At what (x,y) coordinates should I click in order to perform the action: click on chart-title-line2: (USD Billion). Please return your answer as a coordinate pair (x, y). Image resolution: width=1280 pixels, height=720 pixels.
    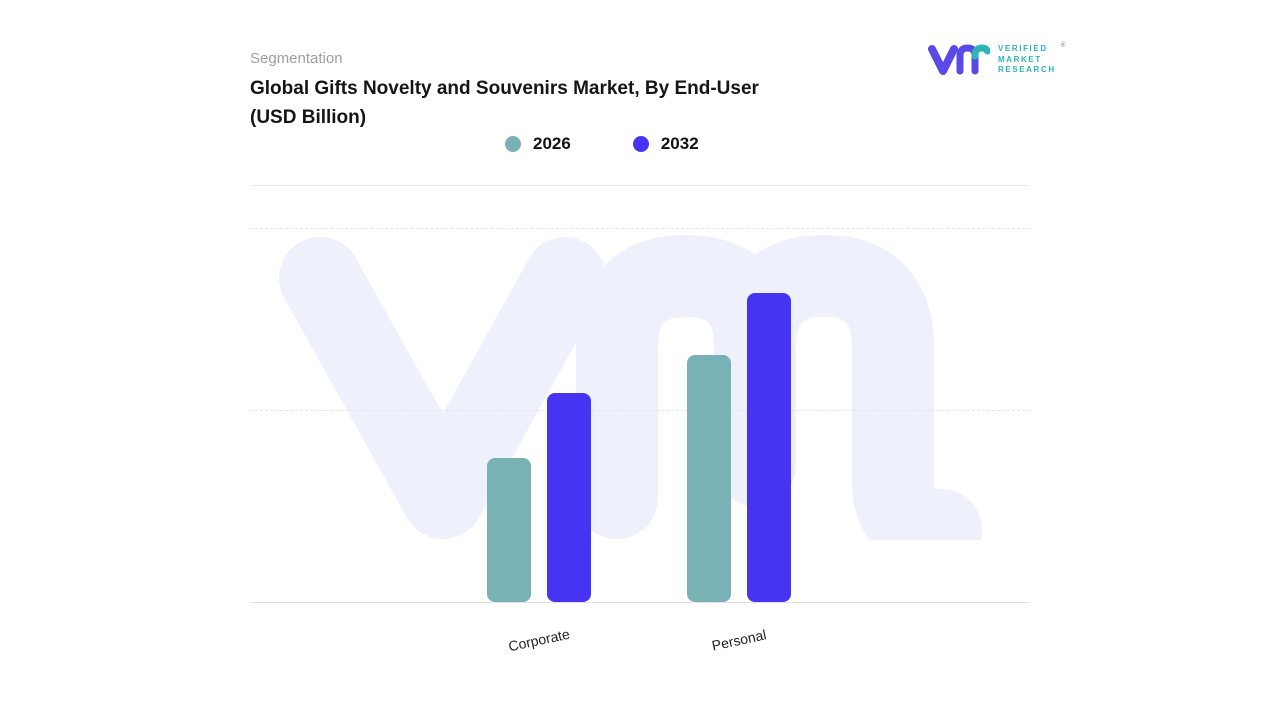
    Looking at the image, I should click on (308, 117).